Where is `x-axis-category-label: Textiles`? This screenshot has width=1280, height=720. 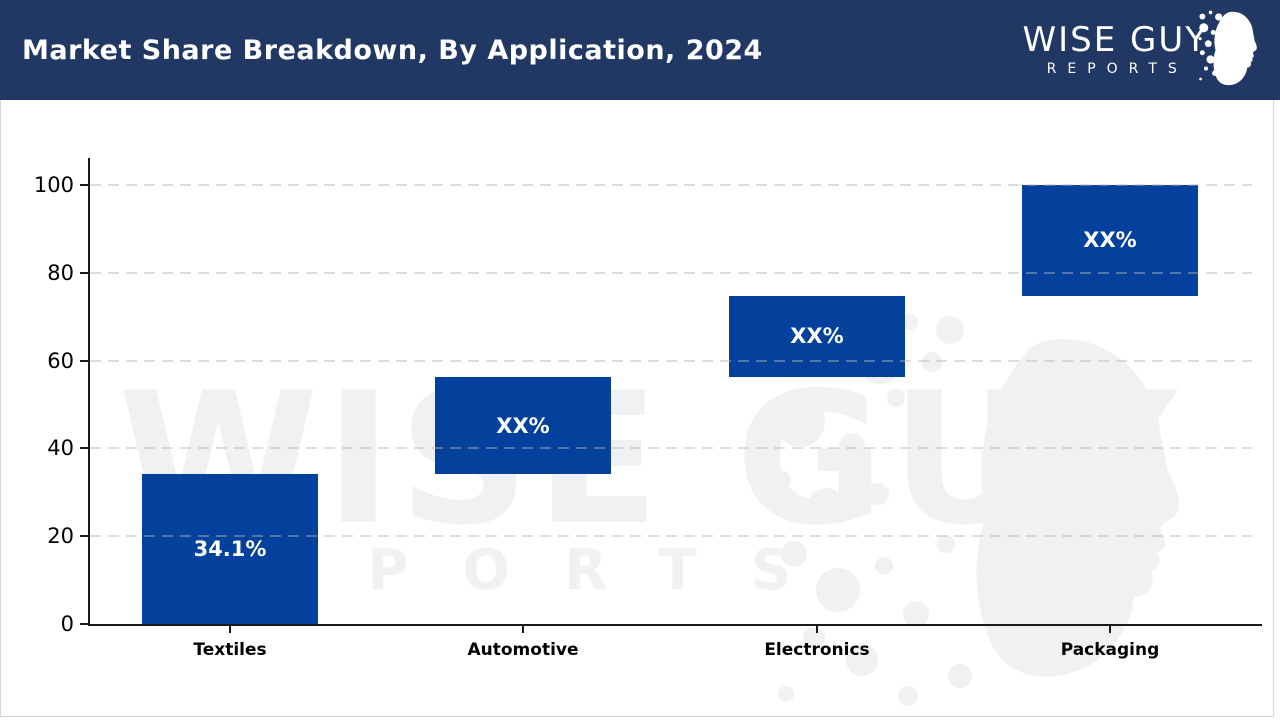
x-axis-category-label: Textiles is located at coordinates (230, 650).